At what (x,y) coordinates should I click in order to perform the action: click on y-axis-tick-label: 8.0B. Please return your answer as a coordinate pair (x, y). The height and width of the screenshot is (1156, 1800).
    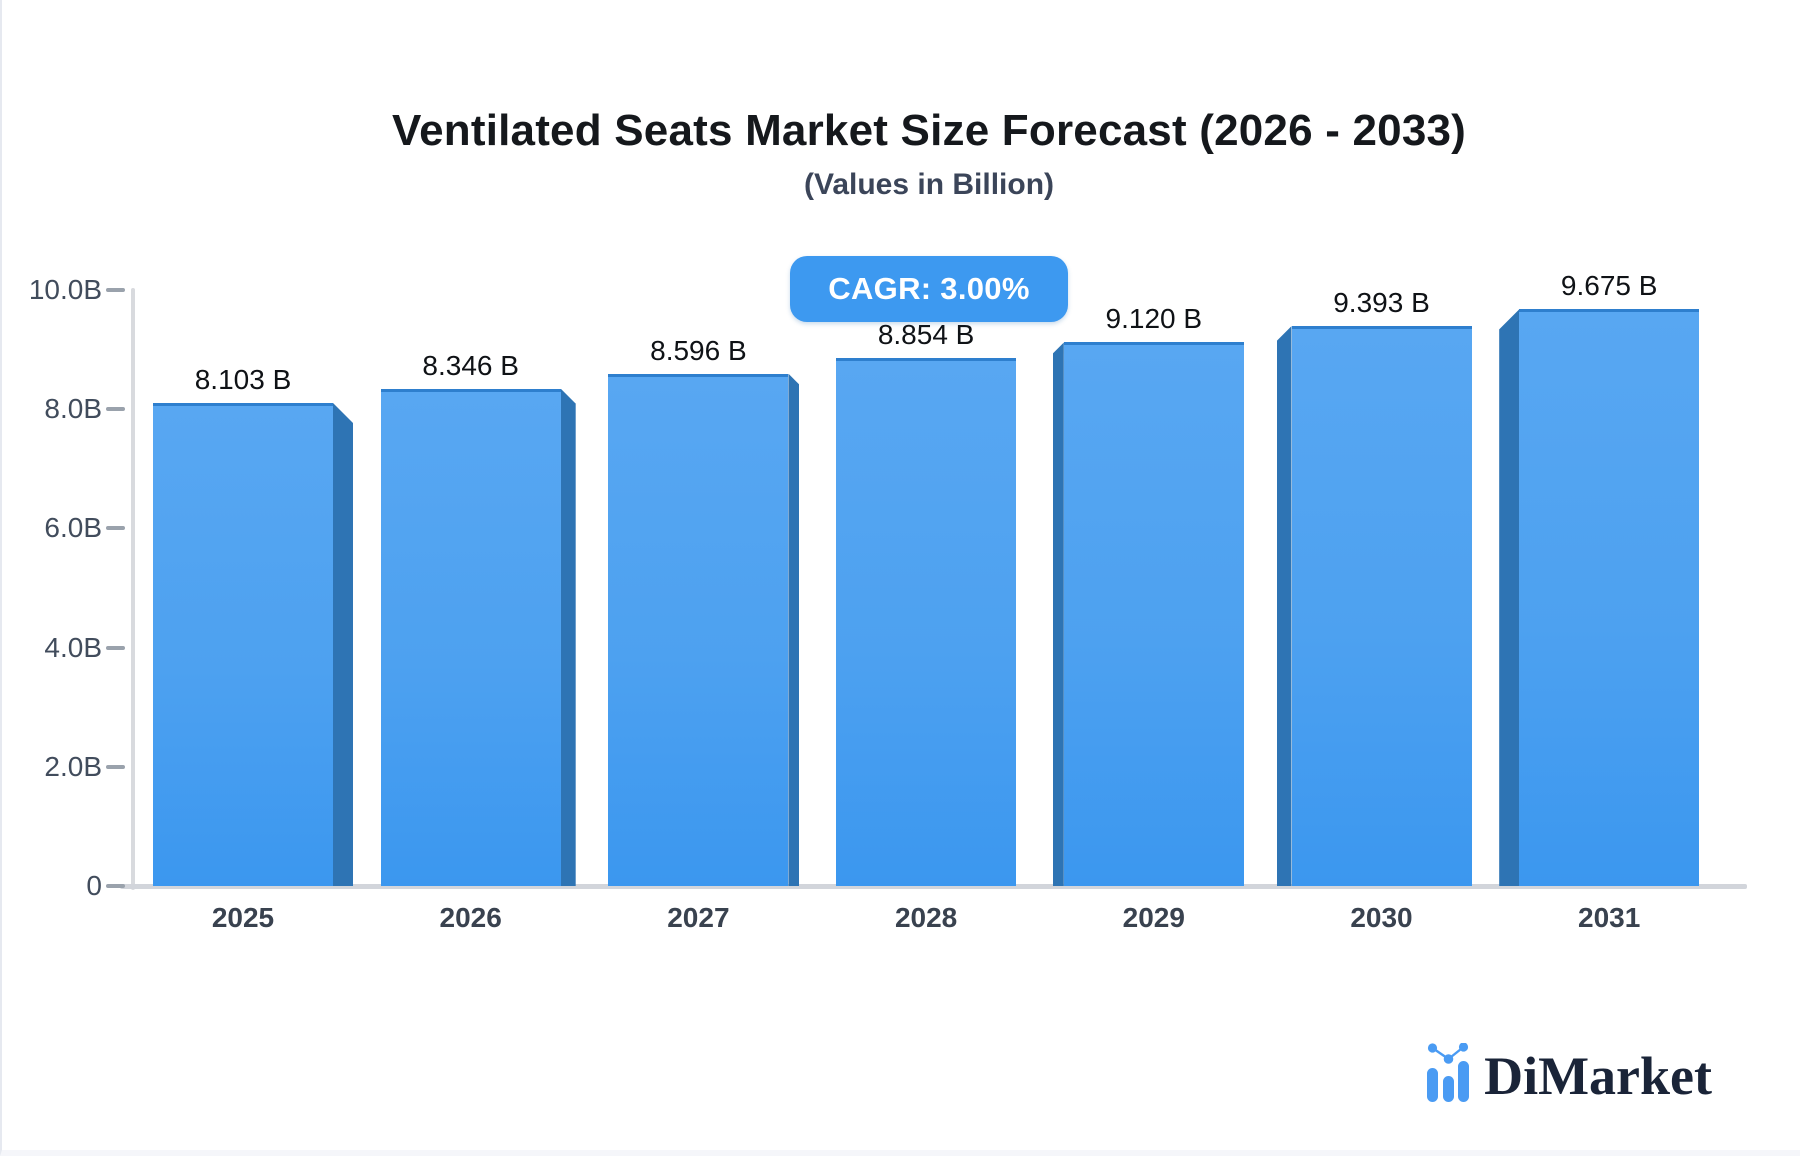
    Looking at the image, I should click on (73, 409).